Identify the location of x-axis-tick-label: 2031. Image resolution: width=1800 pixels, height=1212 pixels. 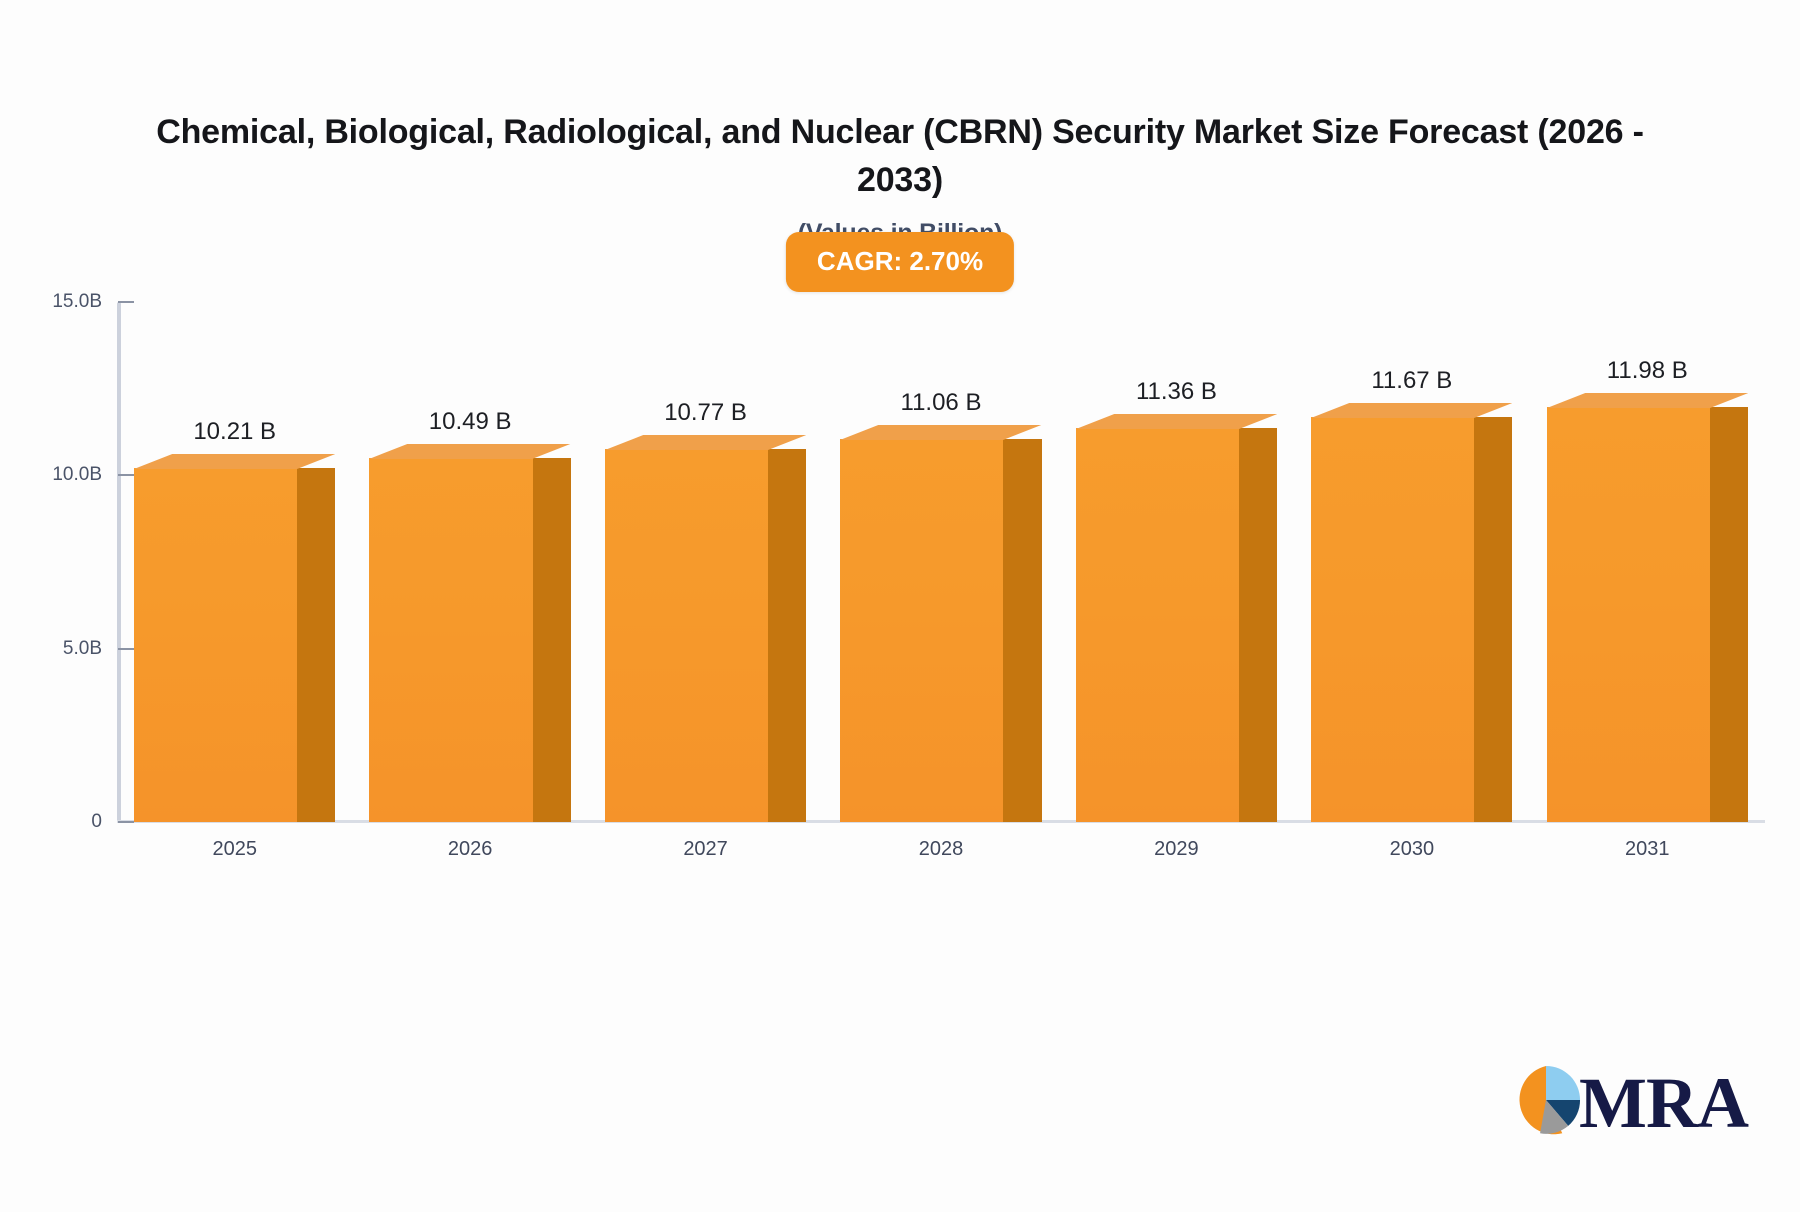
(1647, 849).